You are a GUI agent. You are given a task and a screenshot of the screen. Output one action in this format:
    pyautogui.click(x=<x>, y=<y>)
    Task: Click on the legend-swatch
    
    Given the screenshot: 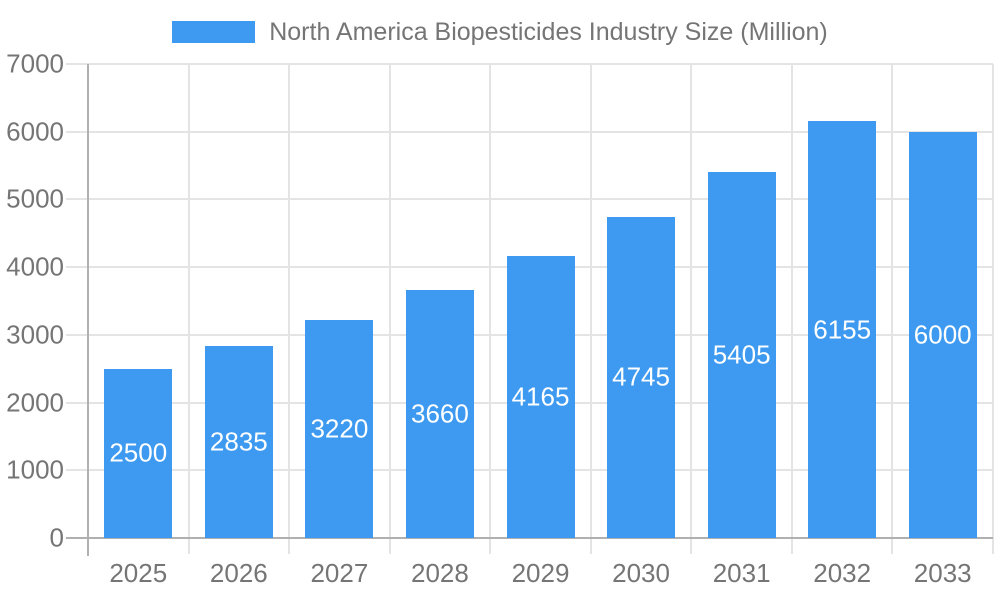 What is the action you would take?
    pyautogui.click(x=214, y=32)
    